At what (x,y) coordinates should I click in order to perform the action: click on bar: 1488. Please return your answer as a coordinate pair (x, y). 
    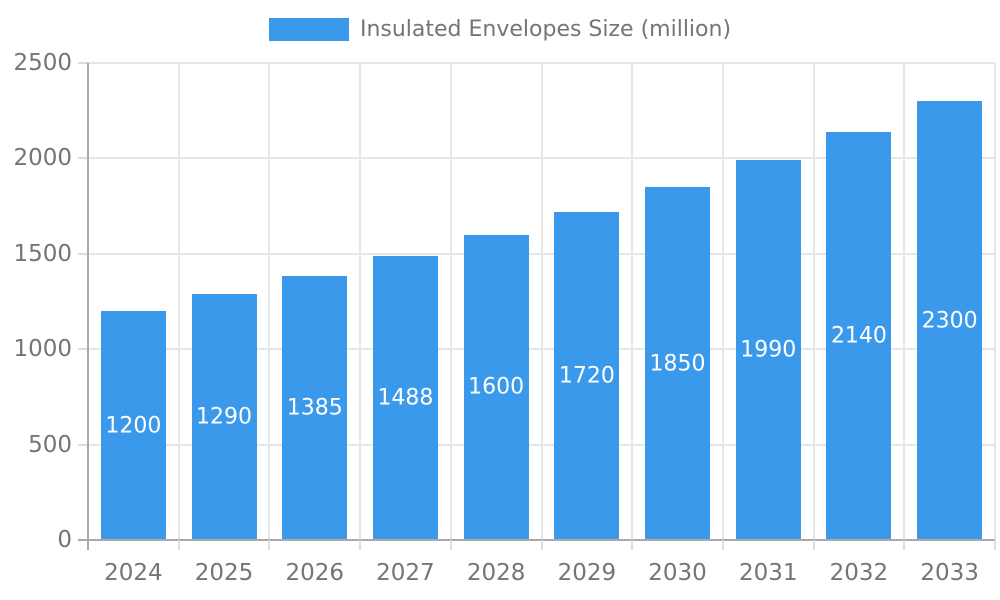
    Looking at the image, I should click on (405, 398).